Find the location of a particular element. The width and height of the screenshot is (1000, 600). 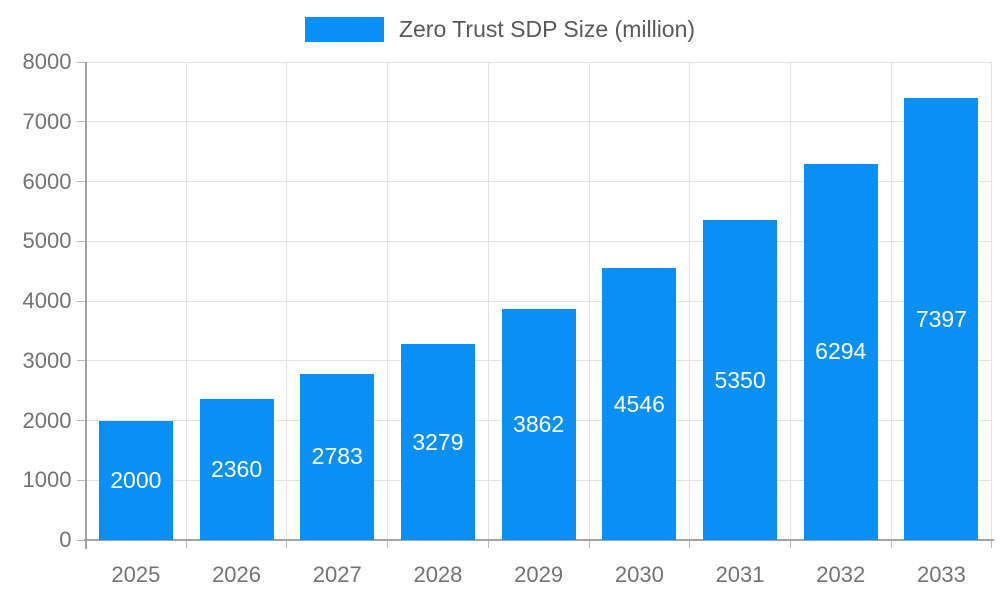

bar-value-label: 3862 is located at coordinates (539, 424).